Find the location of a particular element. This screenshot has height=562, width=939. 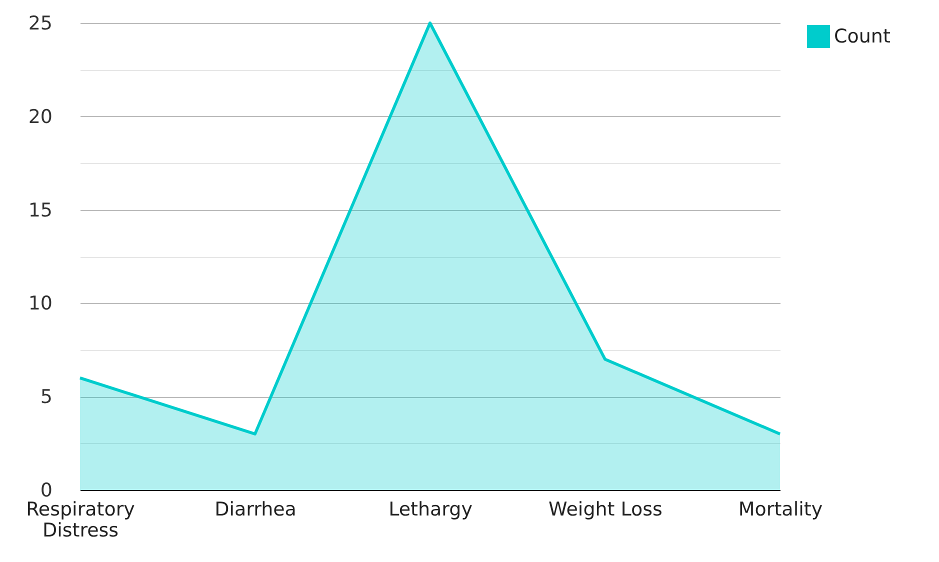

legend-label: Count is located at coordinates (862, 37).